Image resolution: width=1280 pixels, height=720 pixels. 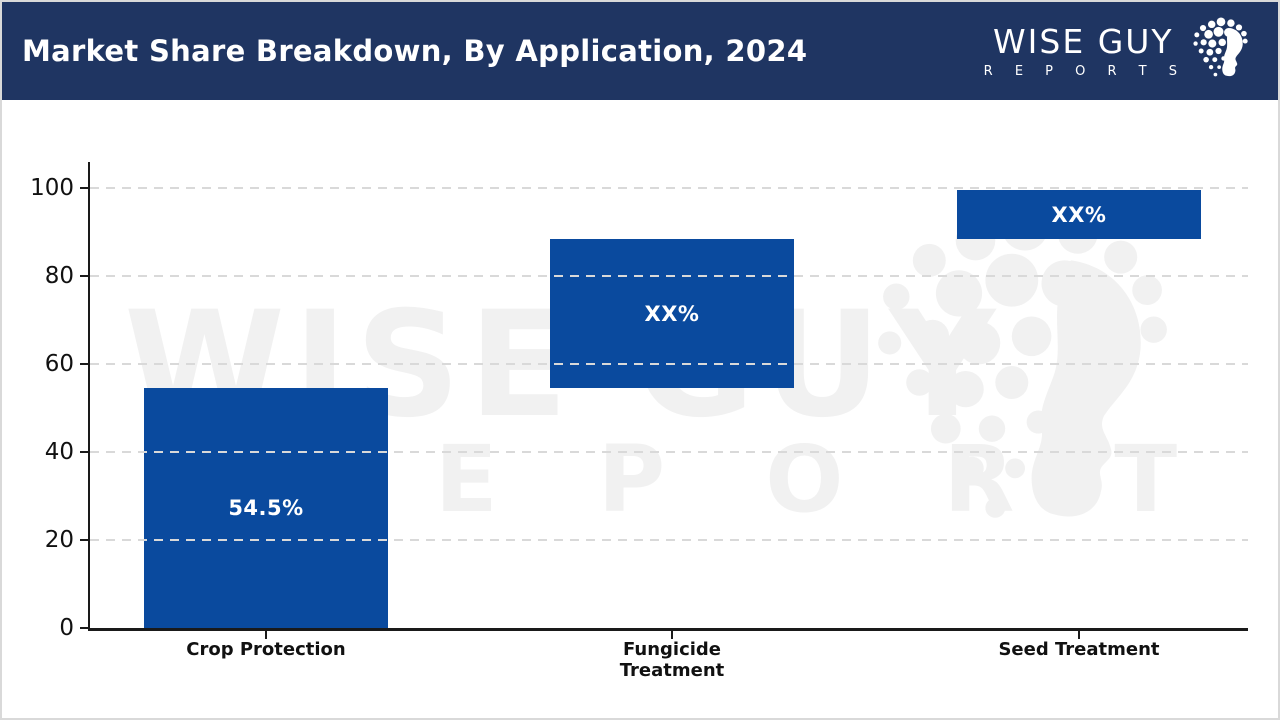 I want to click on logo-text: WISE GUY R E P O R T S, so click(x=1083, y=51).